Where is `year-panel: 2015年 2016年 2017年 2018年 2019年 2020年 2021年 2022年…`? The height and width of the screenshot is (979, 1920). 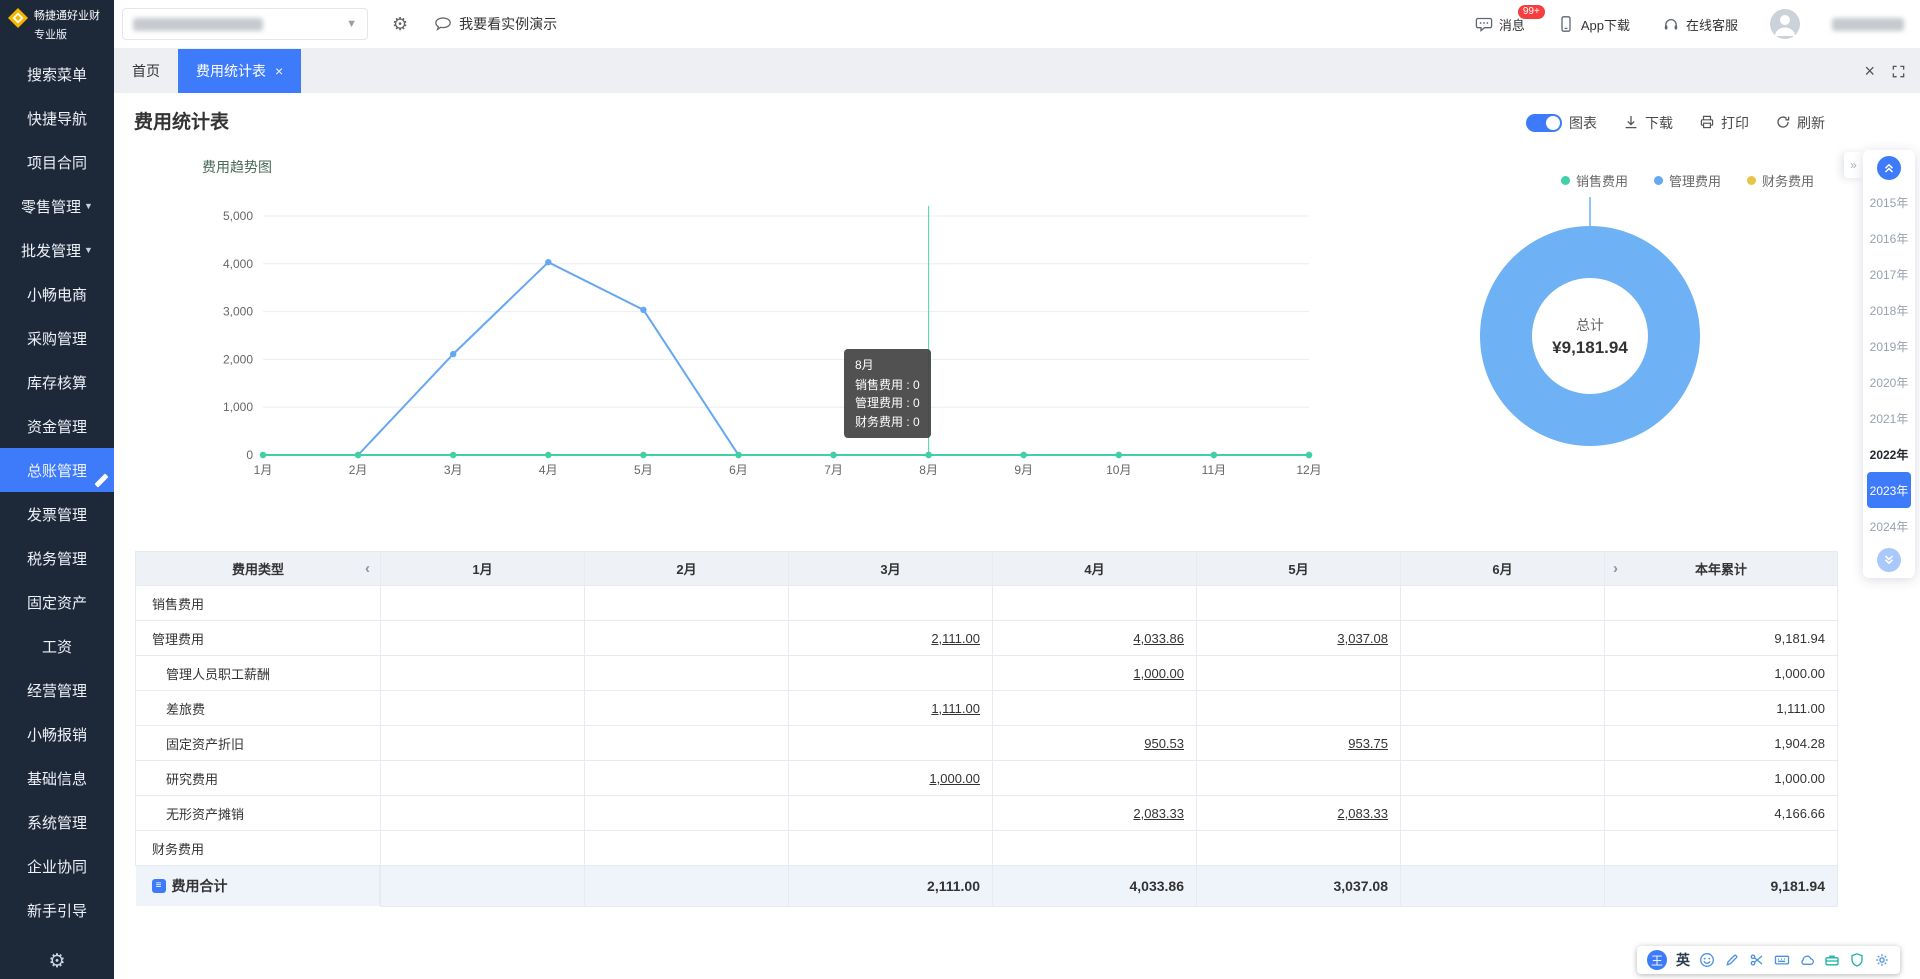 year-panel: 2015年 2016年 2017年 2018年 2019年 2020年 2021年 2022年… is located at coordinates (1889, 364).